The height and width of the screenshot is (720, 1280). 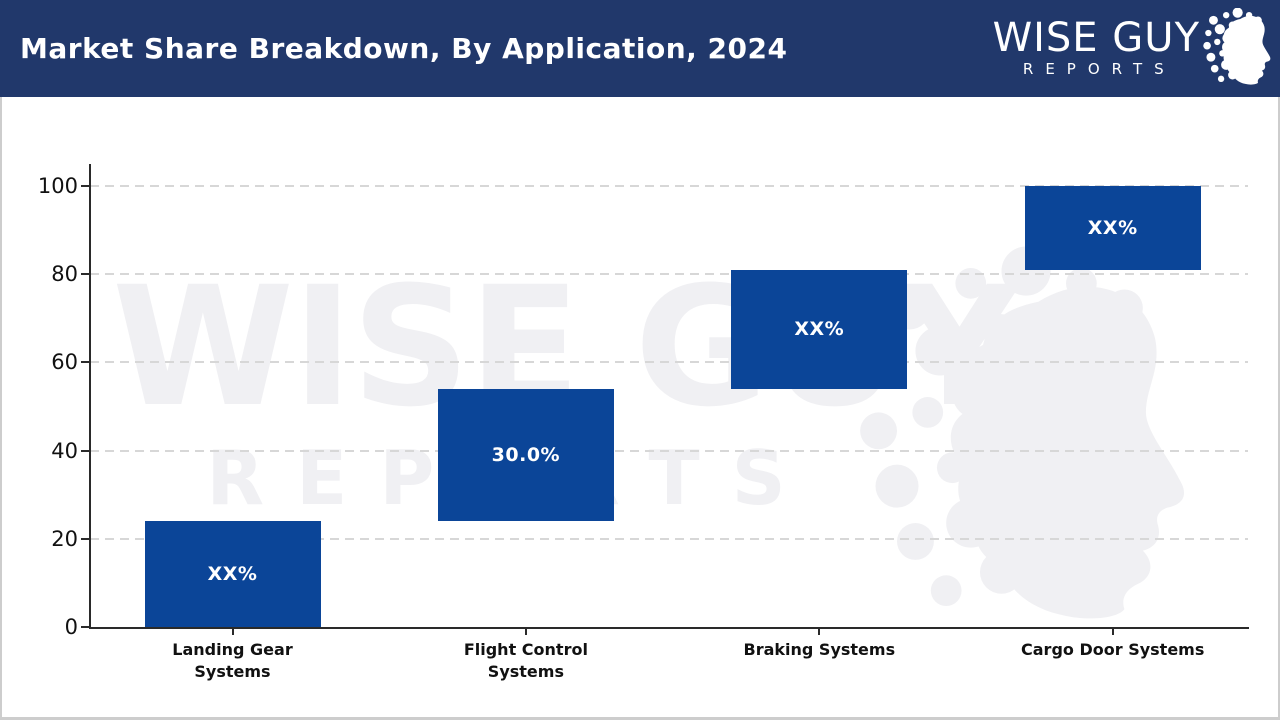 What do you see at coordinates (669, 628) in the screenshot?
I see `x-axis-line` at bounding box center [669, 628].